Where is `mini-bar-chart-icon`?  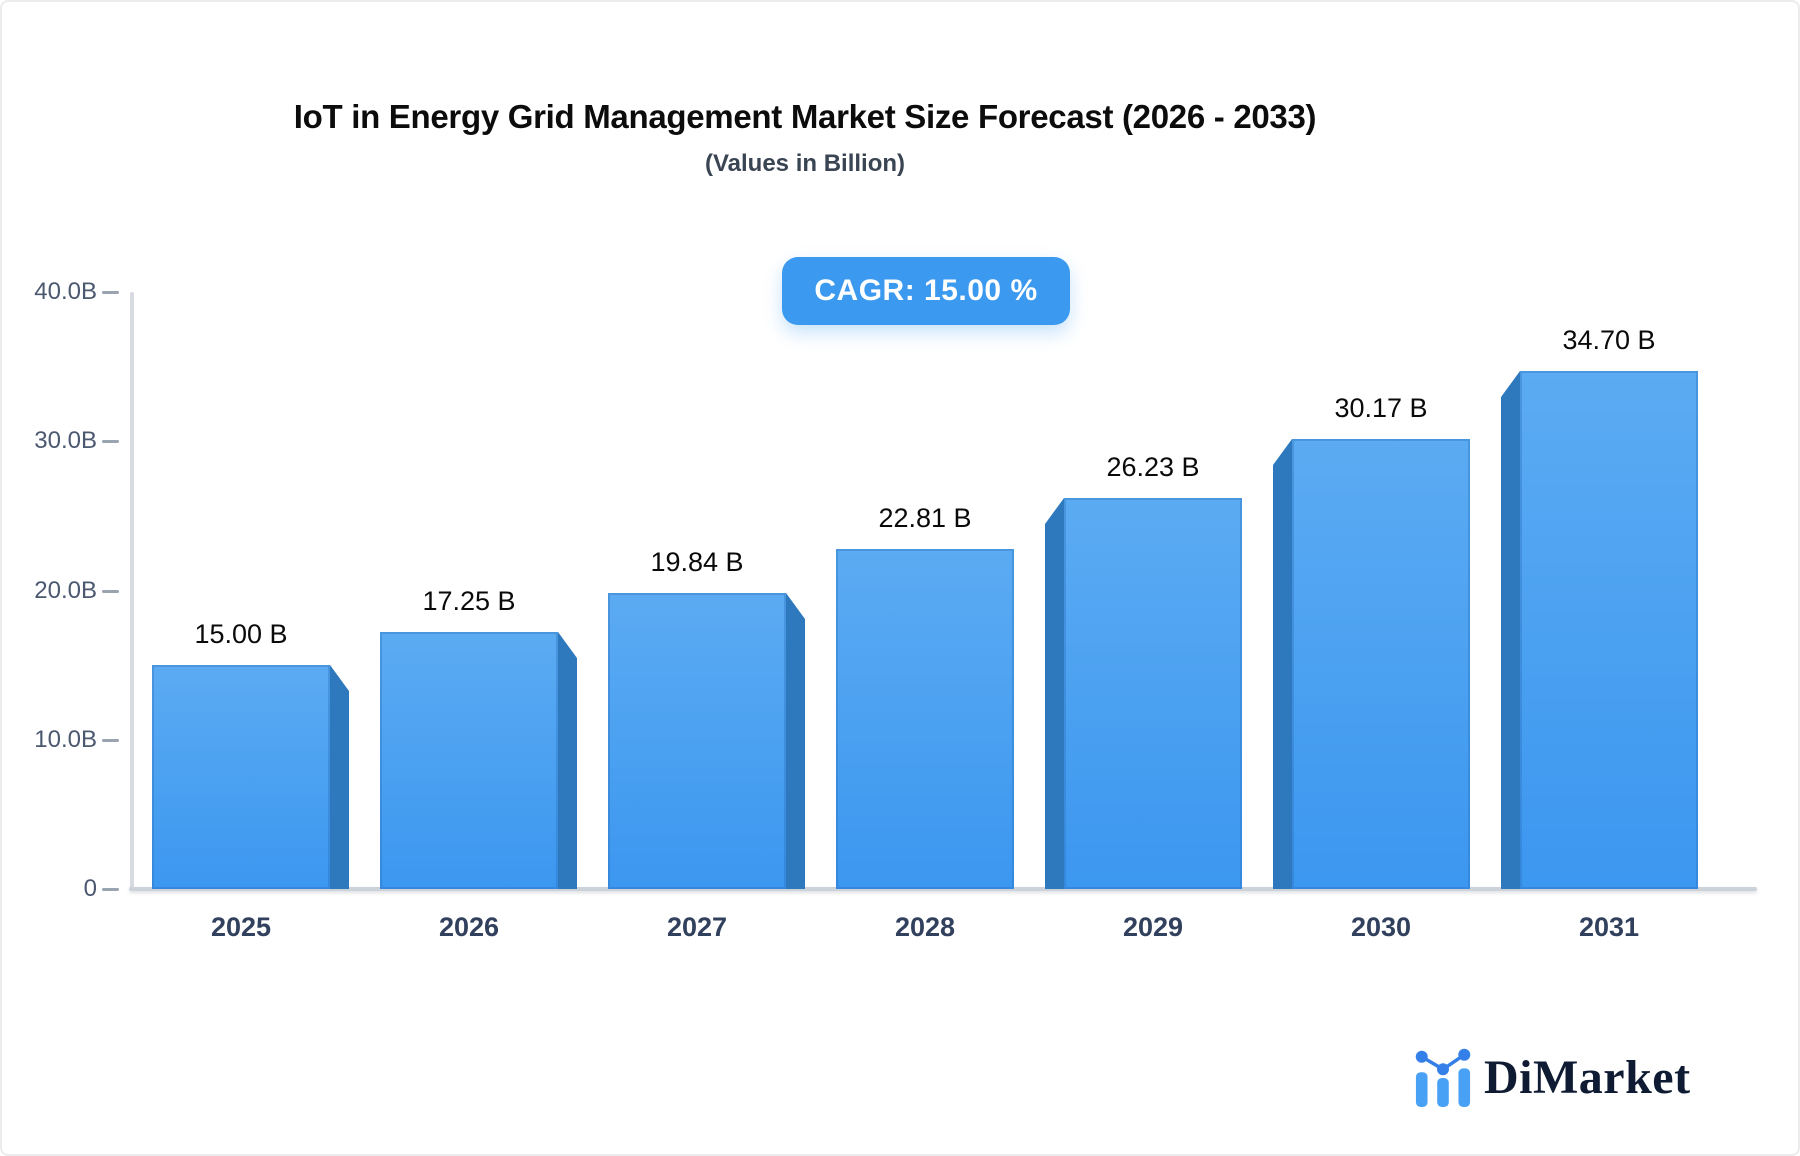
mini-bar-chart-icon is located at coordinates (1443, 1078).